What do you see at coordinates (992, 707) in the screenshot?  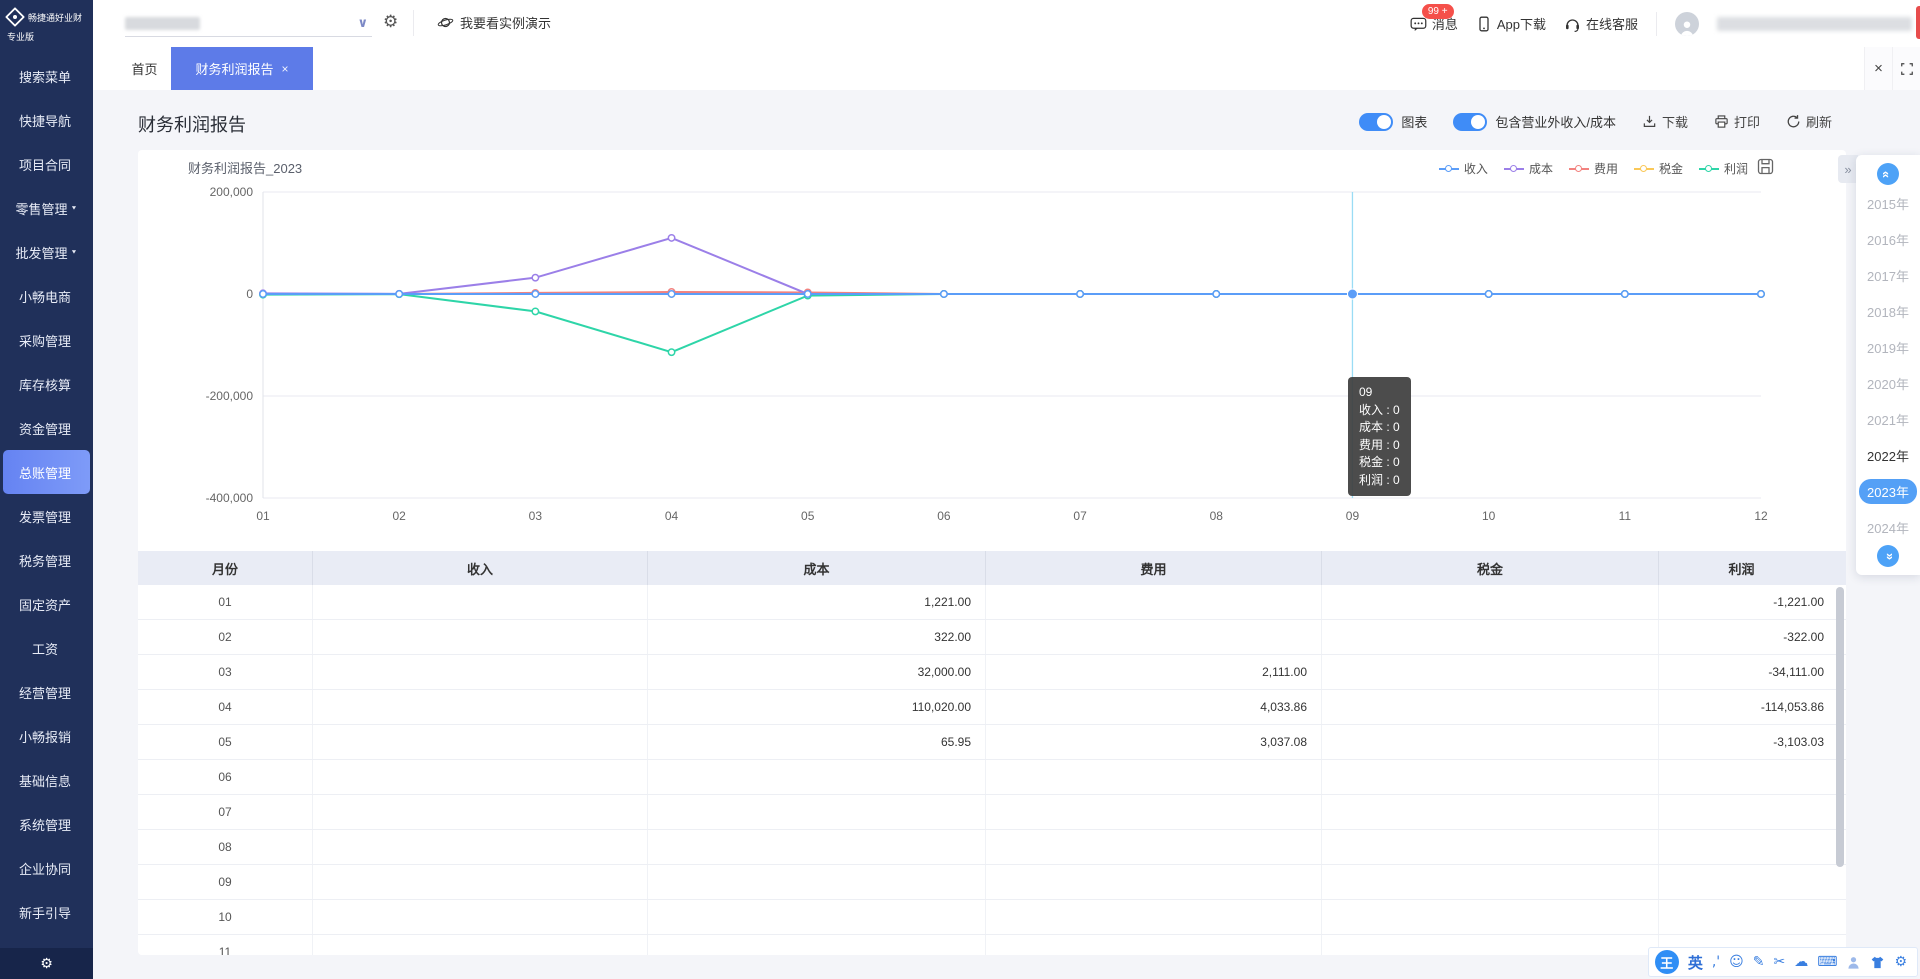 I see `table-row: 04 110,020.00 4,033.86 -114,053.86` at bounding box center [992, 707].